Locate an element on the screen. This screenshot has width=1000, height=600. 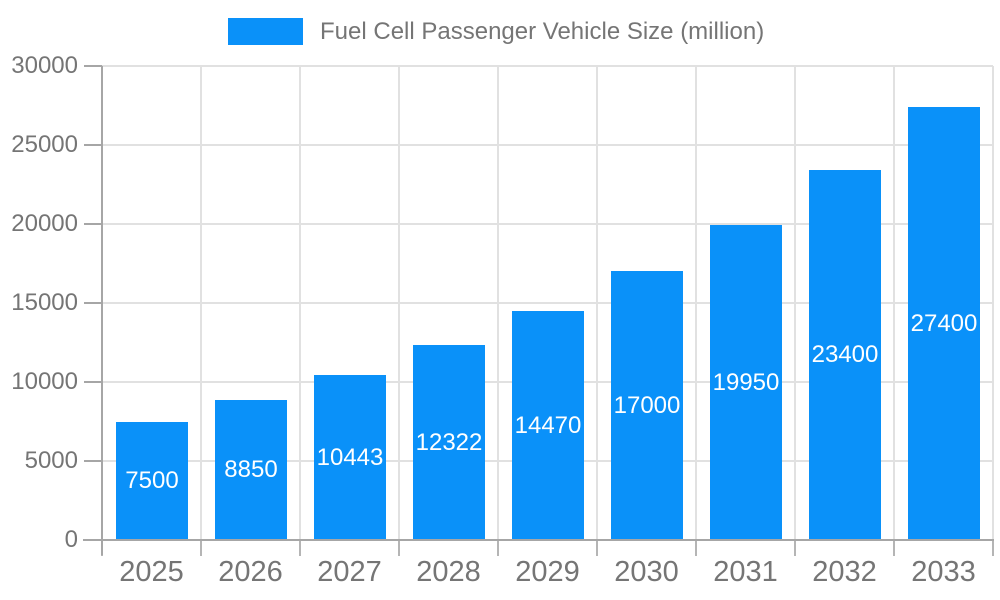
bar-2032 is located at coordinates (845, 354).